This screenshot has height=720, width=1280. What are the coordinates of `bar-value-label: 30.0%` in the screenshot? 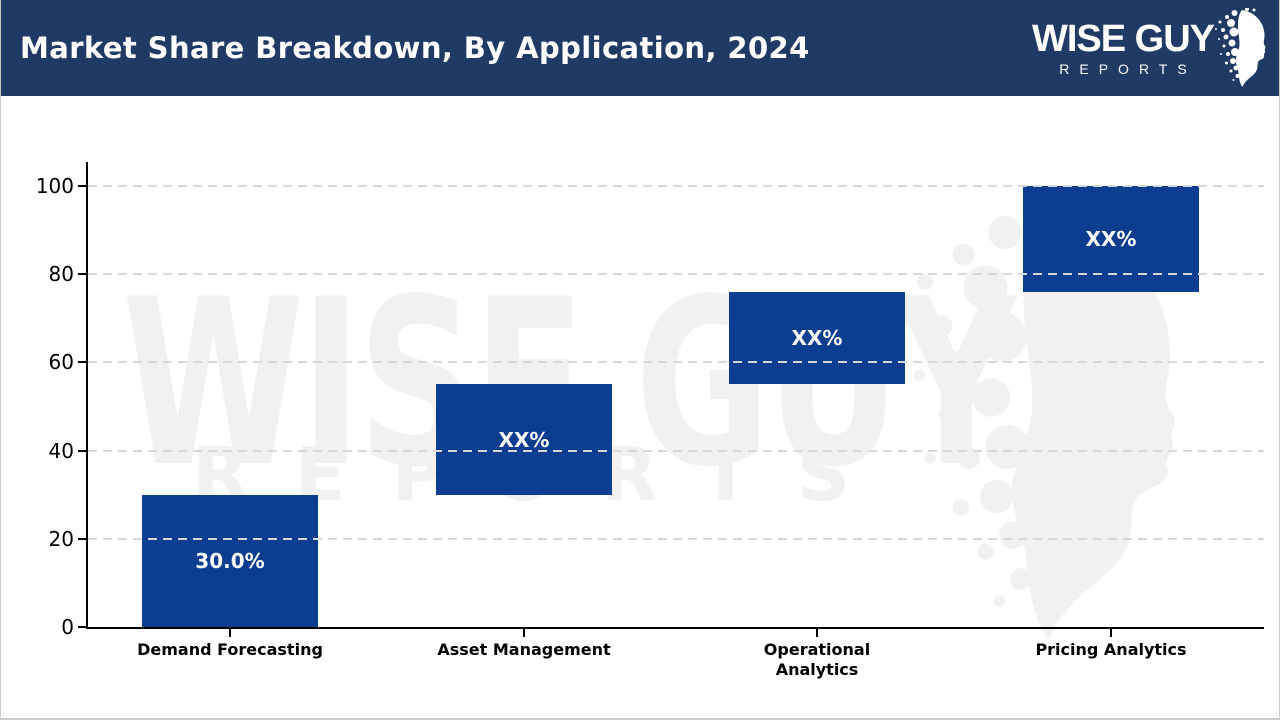 It's located at (230, 560).